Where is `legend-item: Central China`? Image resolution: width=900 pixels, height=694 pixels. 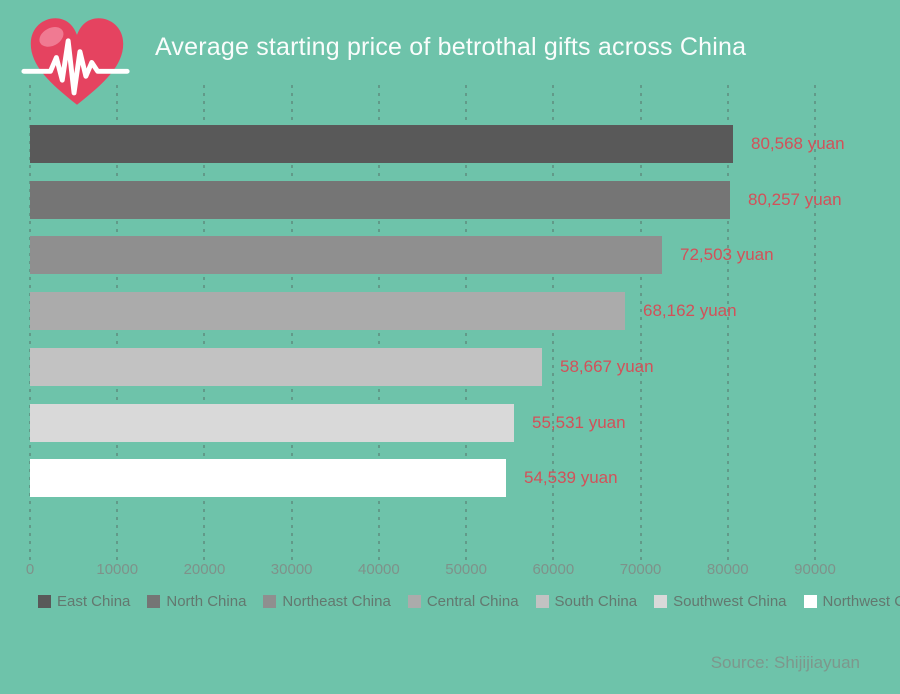 legend-item: Central China is located at coordinates (463, 601).